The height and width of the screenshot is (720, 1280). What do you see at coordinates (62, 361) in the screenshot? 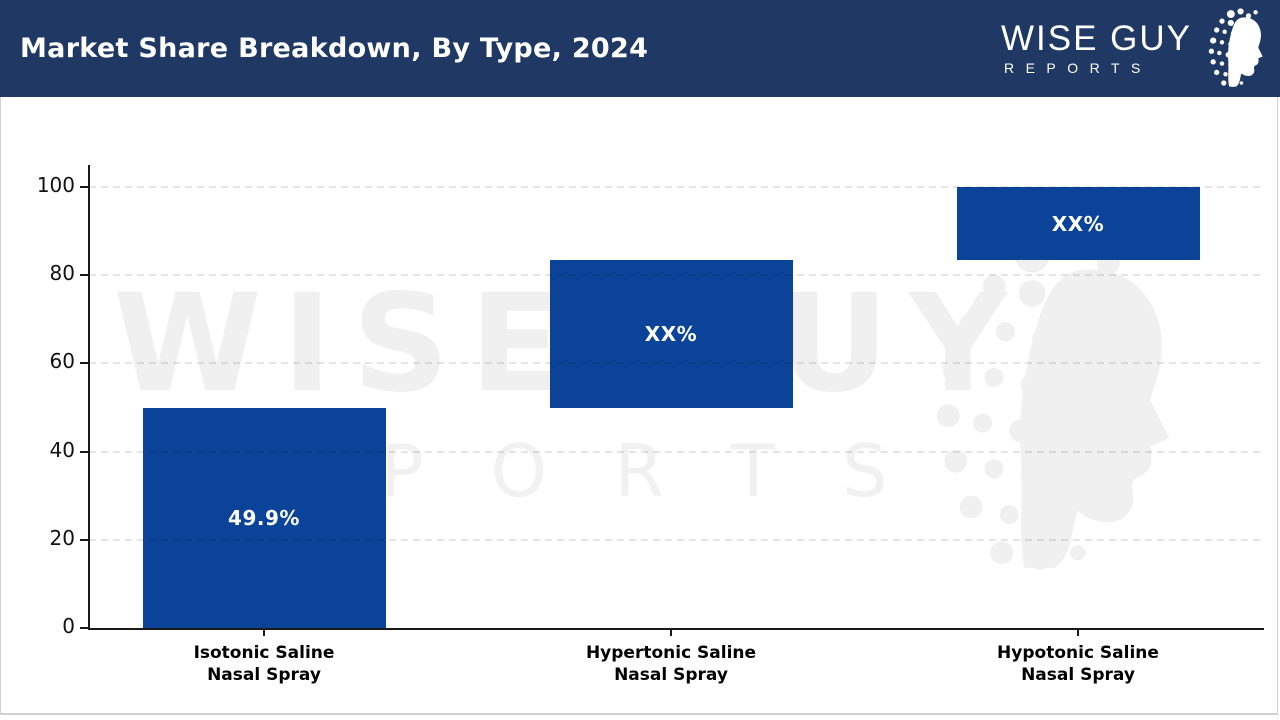
I see `y-tick-label: 60` at bounding box center [62, 361].